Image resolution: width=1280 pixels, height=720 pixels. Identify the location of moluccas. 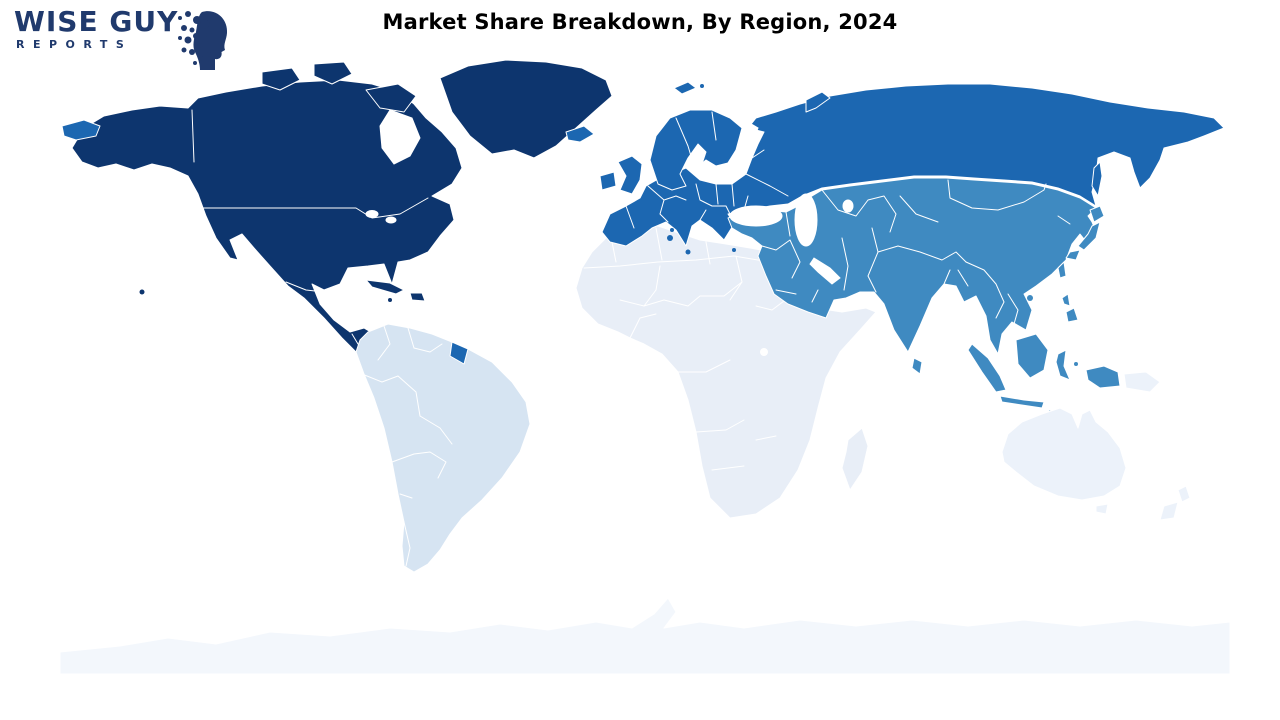
(1076, 364).